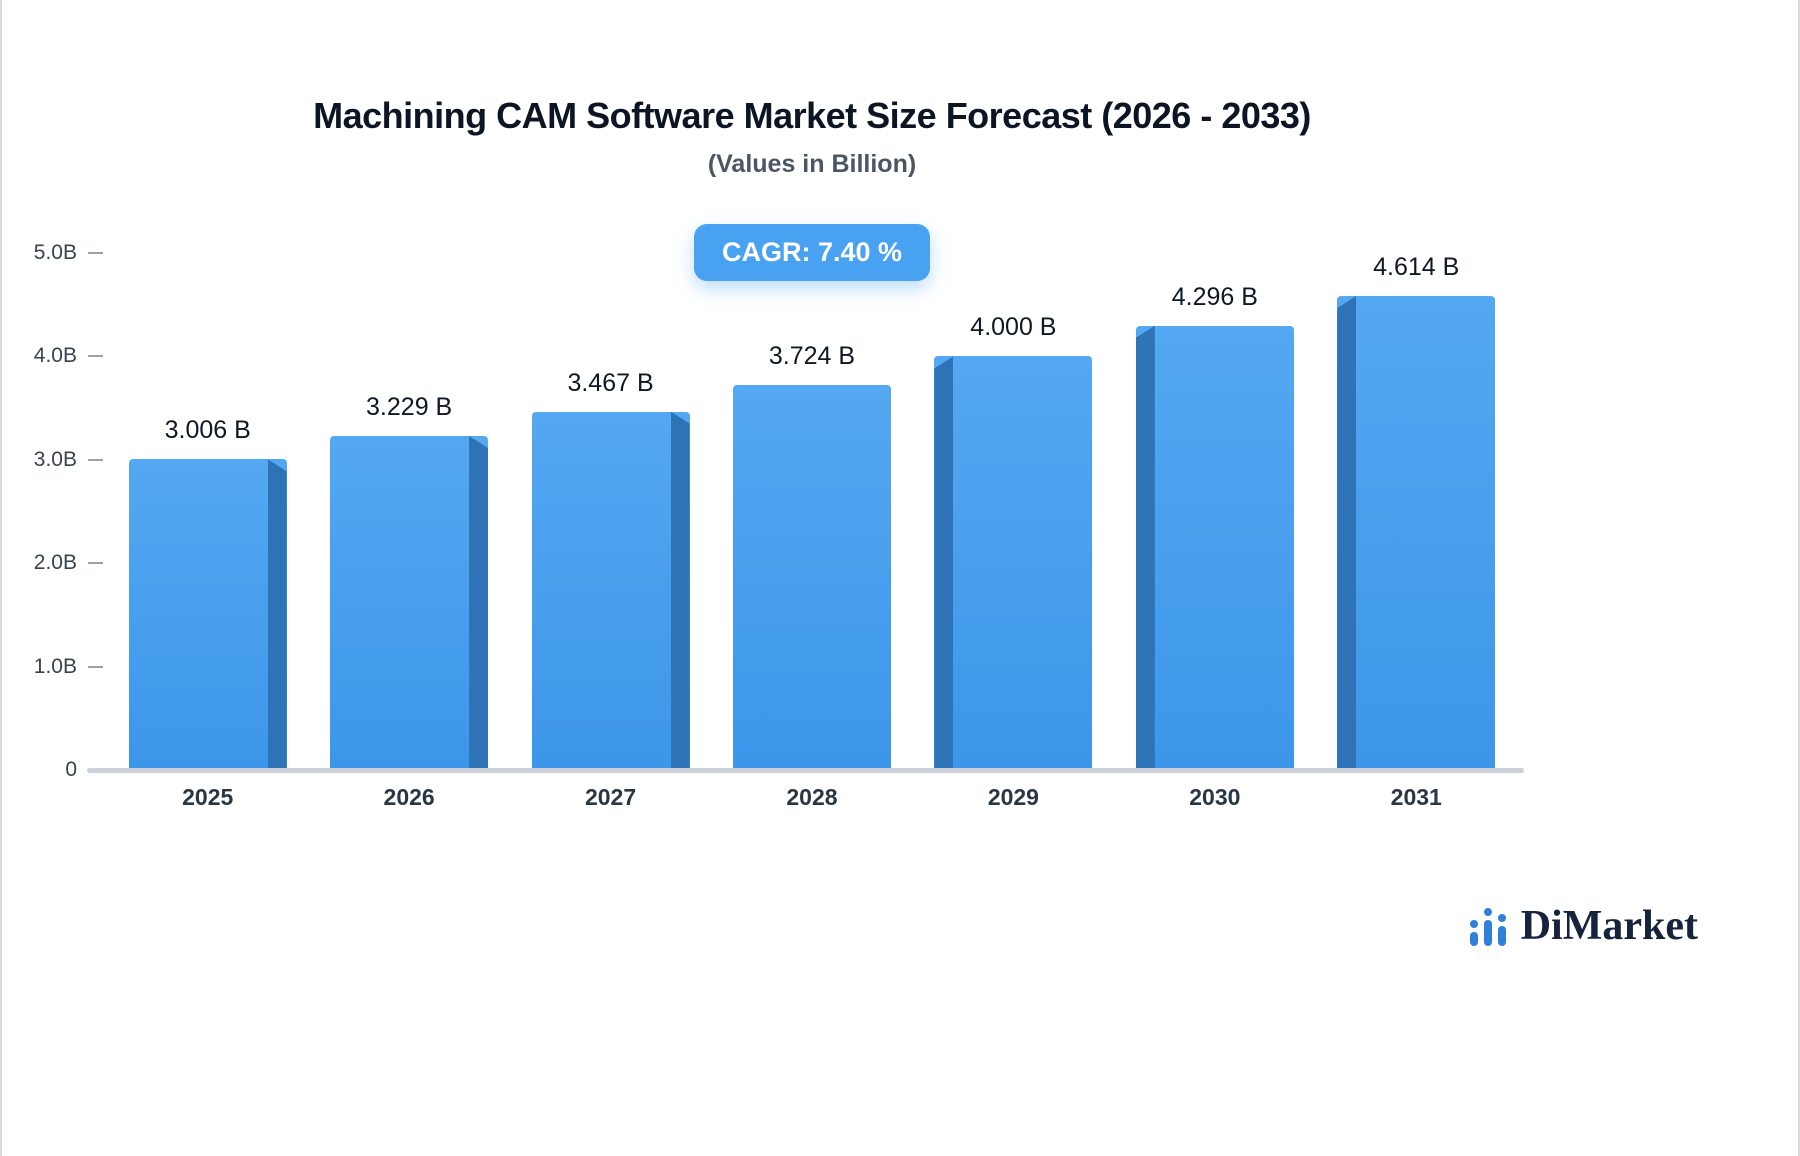 This screenshot has height=1156, width=1800. Describe the element at coordinates (207, 430) in the screenshot. I see `bar-value-label: 3.006 B` at that location.